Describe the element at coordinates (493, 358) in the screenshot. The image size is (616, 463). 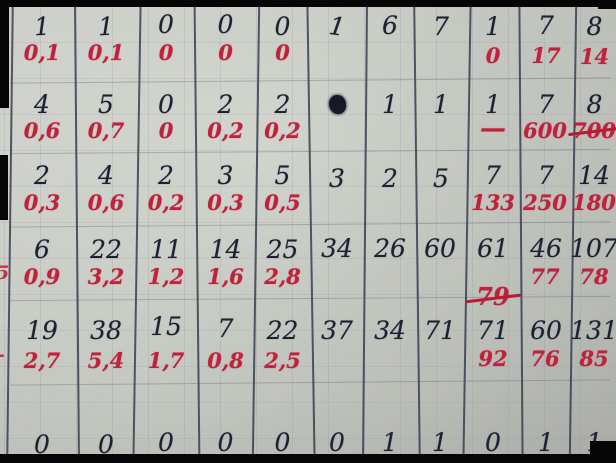
I see `cell-r5c9-red: 92` at that location.